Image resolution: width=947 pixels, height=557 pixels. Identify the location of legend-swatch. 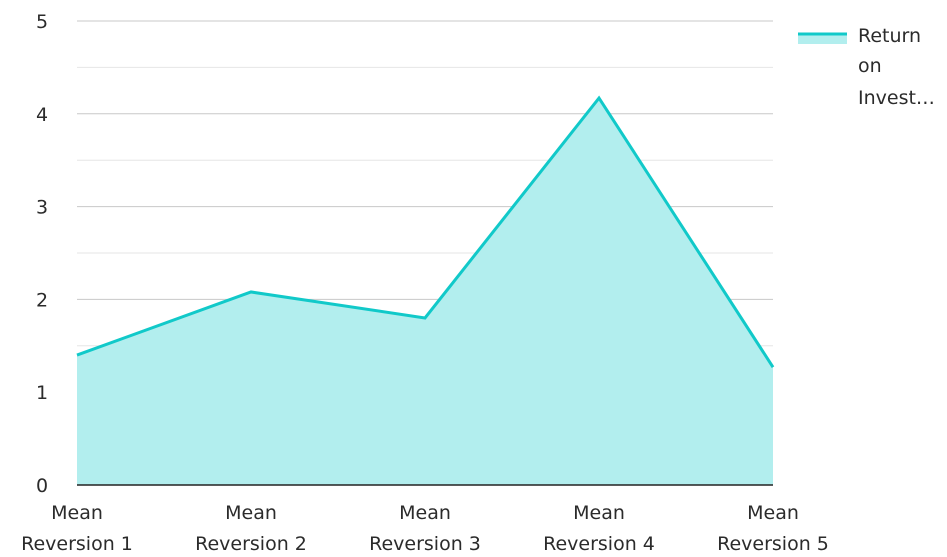
(822, 38).